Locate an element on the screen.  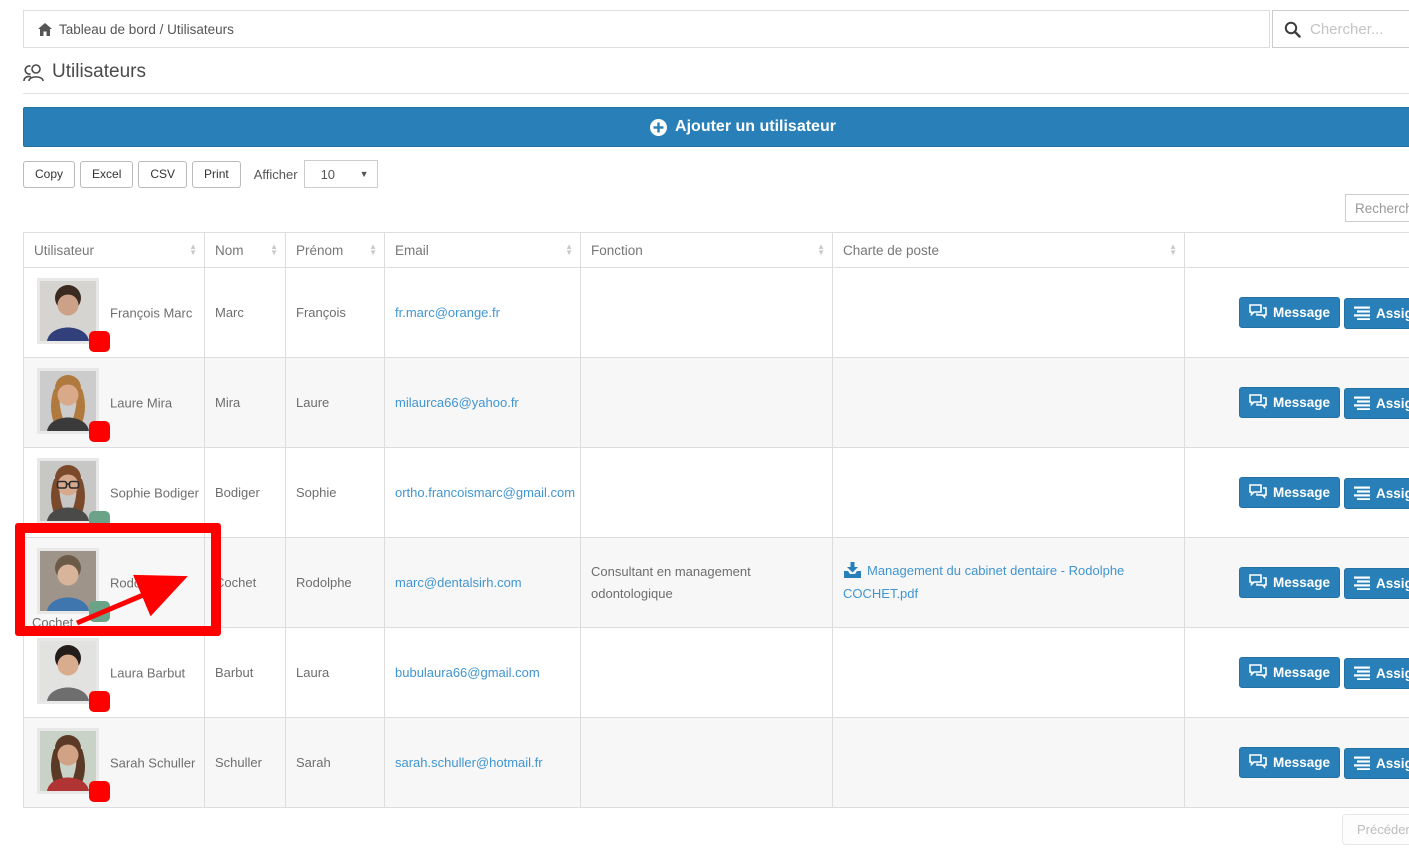
prenom-cell: François is located at coordinates (335, 312).